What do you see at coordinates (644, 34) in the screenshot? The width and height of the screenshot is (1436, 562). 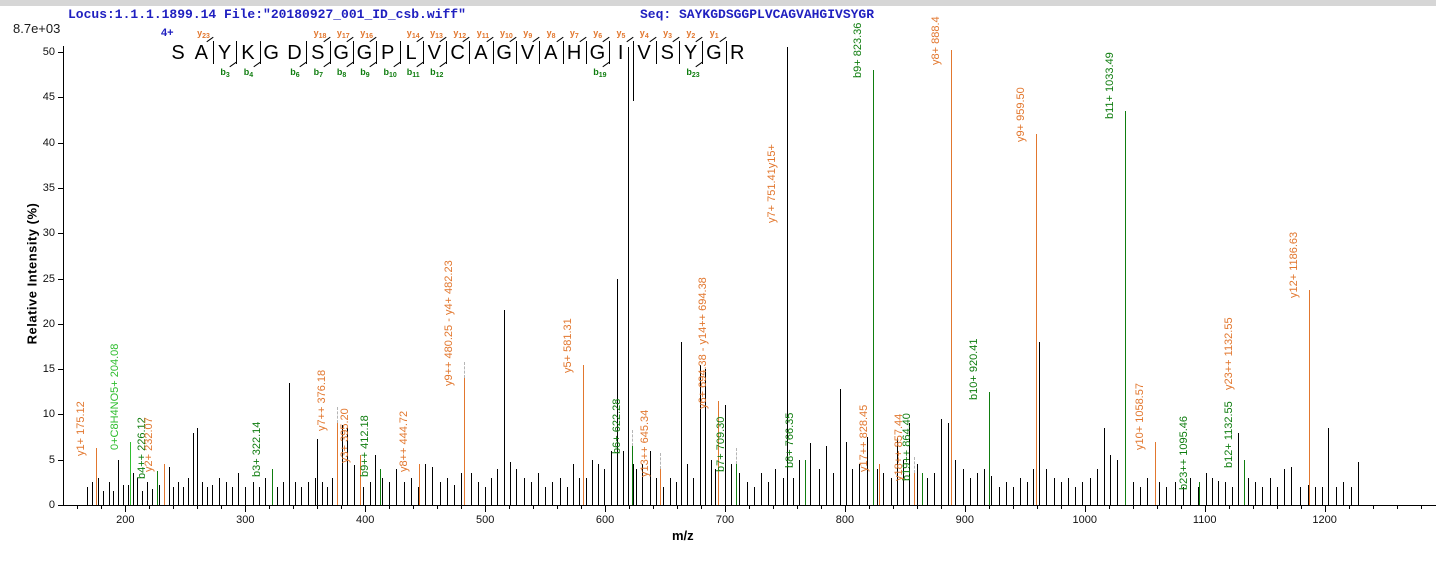 I see `y-ion-marker: y4` at bounding box center [644, 34].